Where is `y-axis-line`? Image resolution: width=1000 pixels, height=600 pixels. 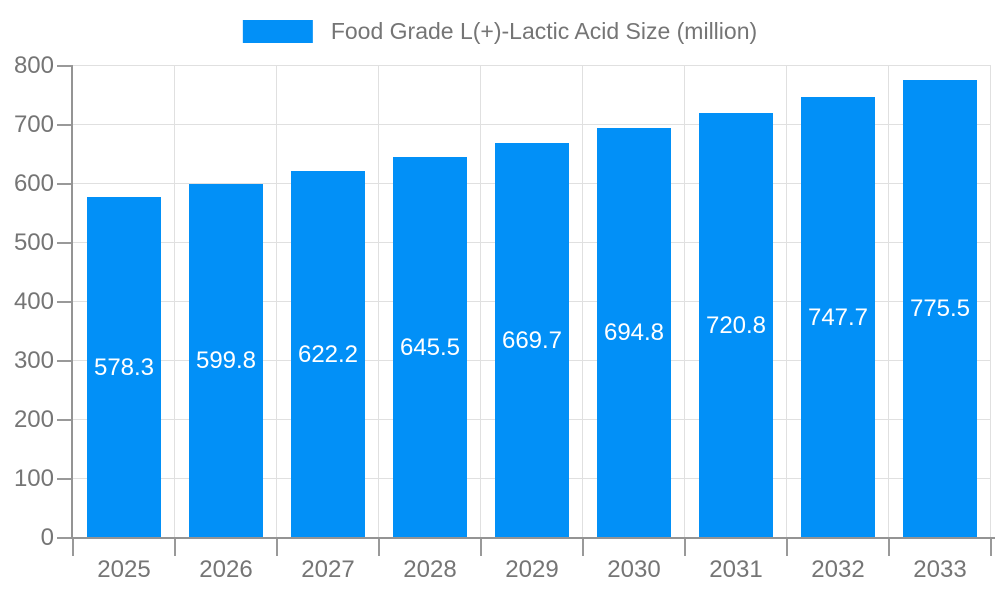
y-axis-line is located at coordinates (72, 302).